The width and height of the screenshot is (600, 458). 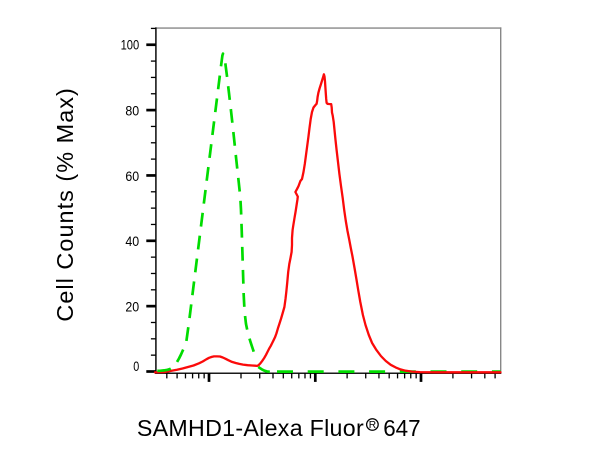 What do you see at coordinates (132, 110) in the screenshot?
I see `svg-text: 80` at bounding box center [132, 110].